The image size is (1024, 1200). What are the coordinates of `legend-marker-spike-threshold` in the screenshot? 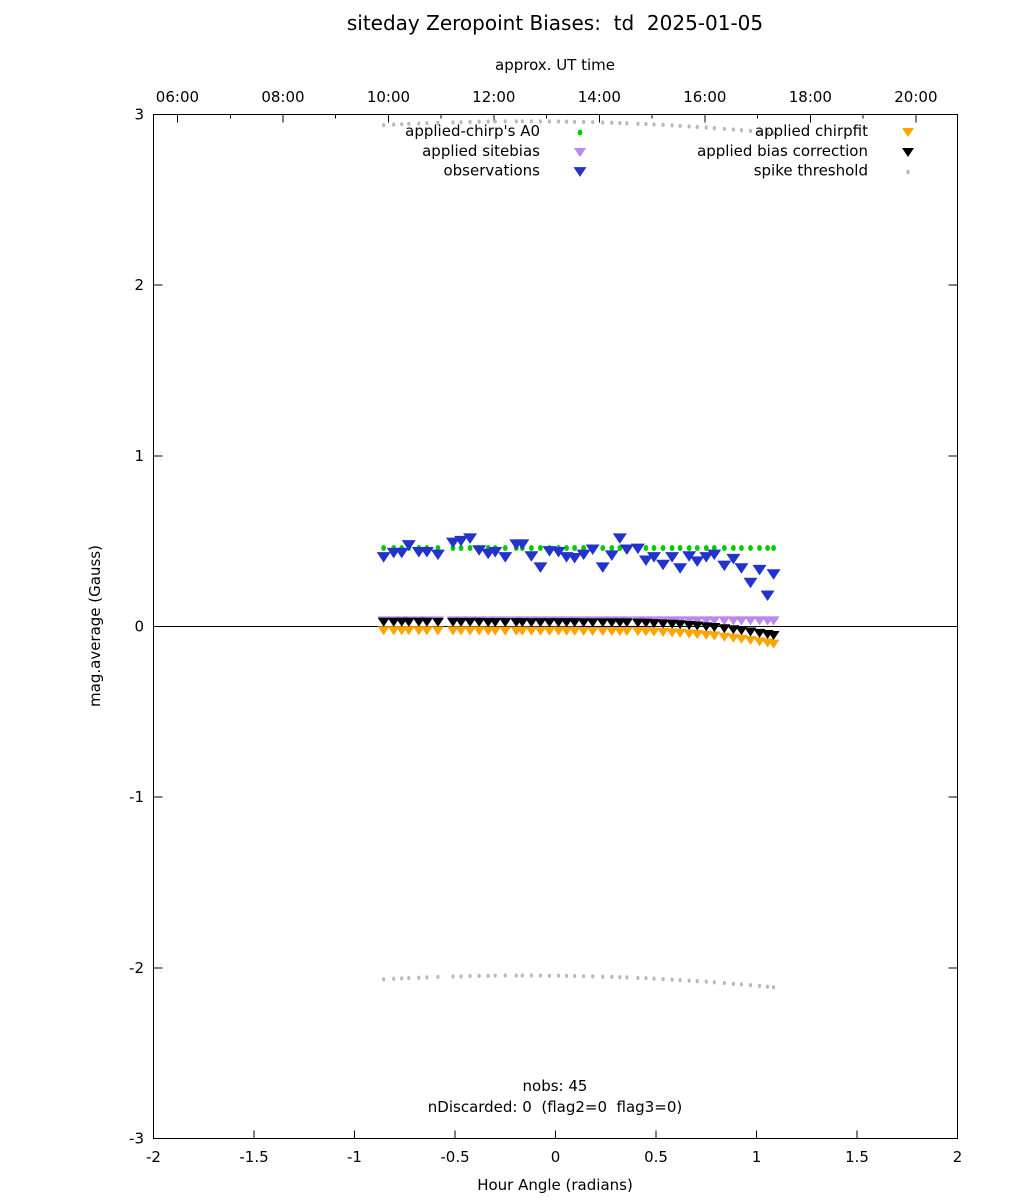 It's located at (908, 172).